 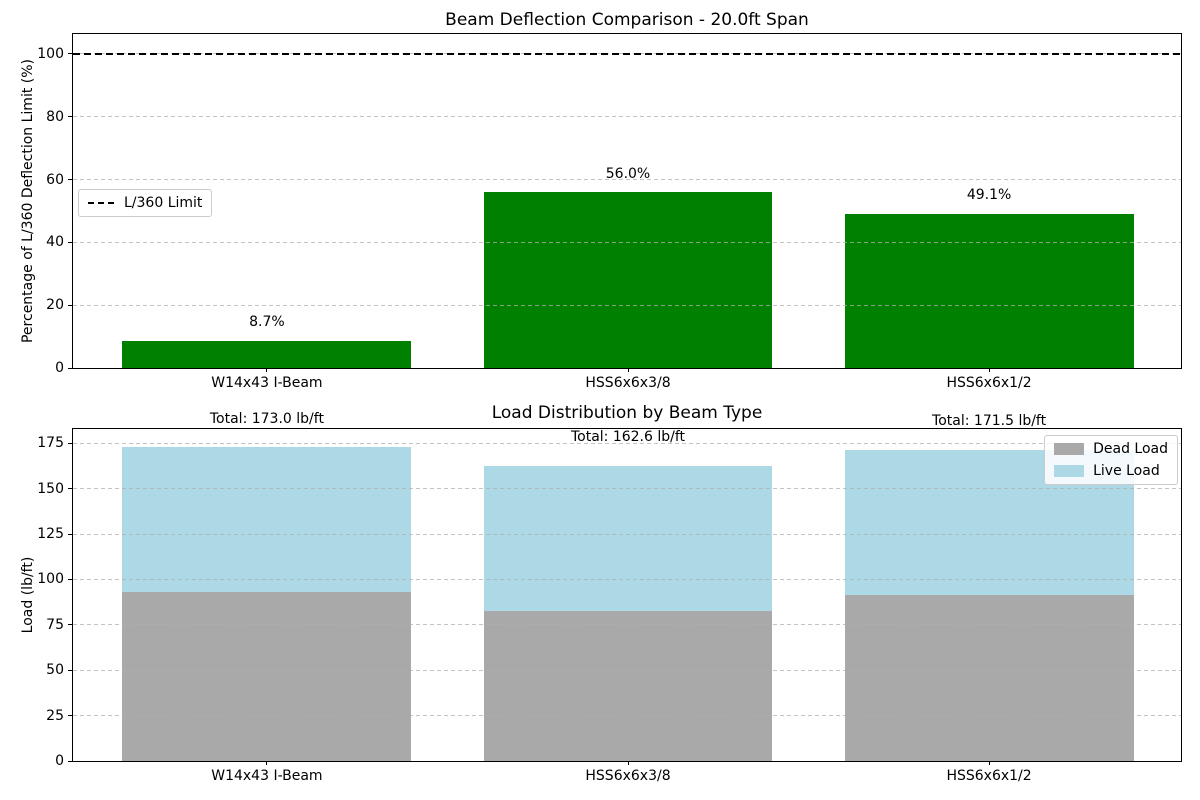 I want to click on legend-label: L/360 Limit, so click(x=163, y=203).